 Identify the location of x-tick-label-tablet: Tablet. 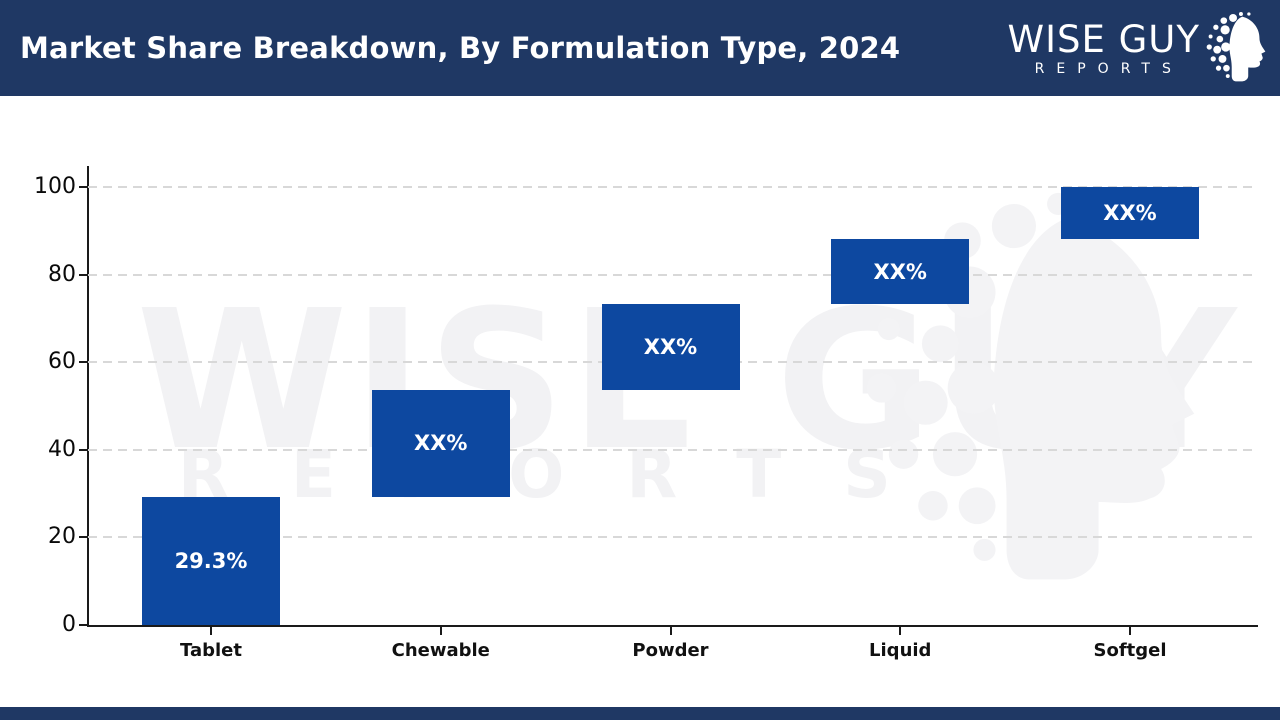
(211, 650).